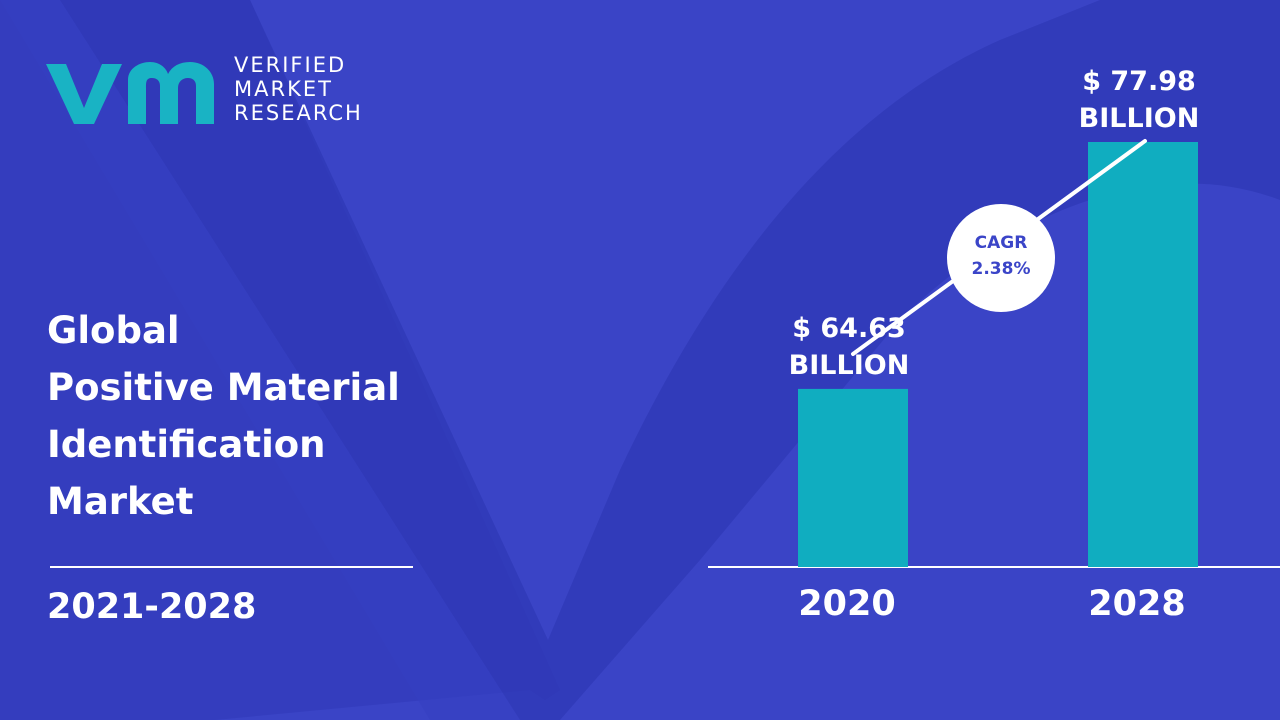 The height and width of the screenshot is (720, 1280). I want to click on title-line-3: Identification, so click(186, 444).